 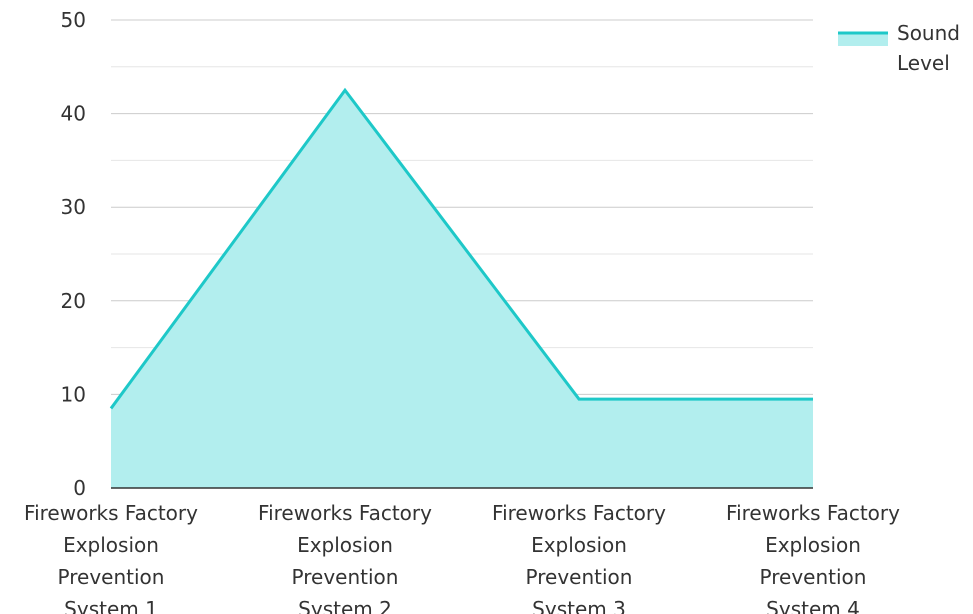 What do you see at coordinates (813, 605) in the screenshot?
I see `x-category-label-line: System 4` at bounding box center [813, 605].